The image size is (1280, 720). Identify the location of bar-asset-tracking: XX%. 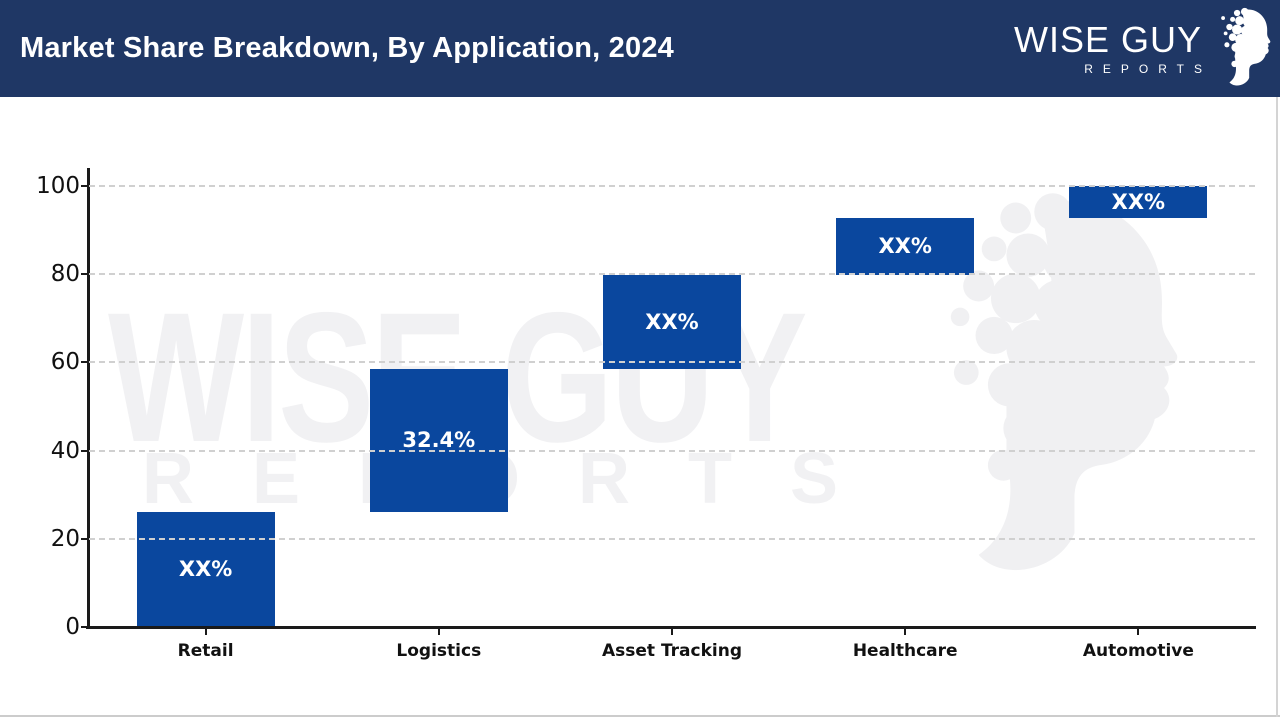
(672, 321).